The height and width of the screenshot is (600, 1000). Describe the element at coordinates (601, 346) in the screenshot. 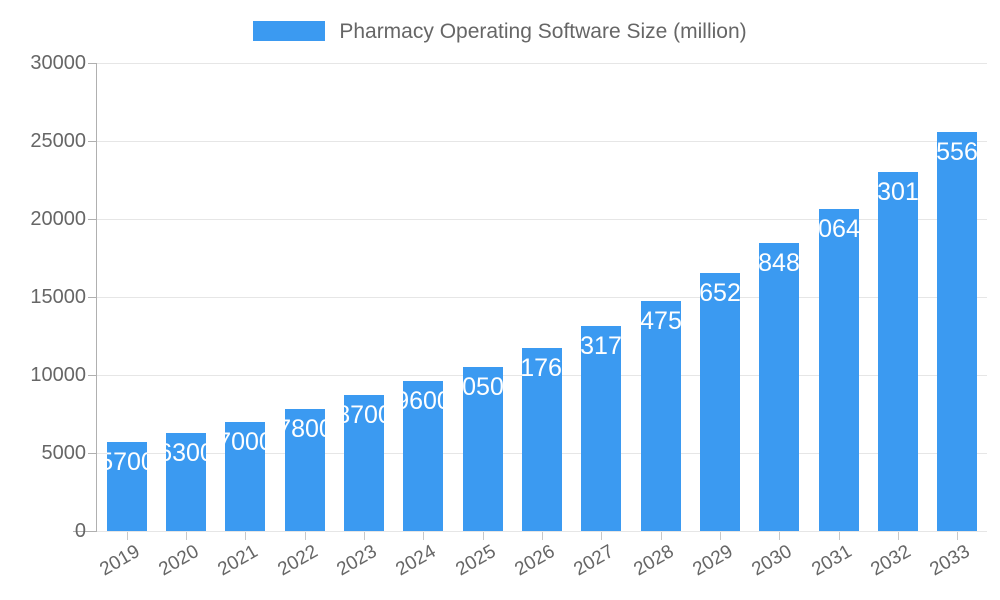

I see `bar-value-label: 13170` at that location.